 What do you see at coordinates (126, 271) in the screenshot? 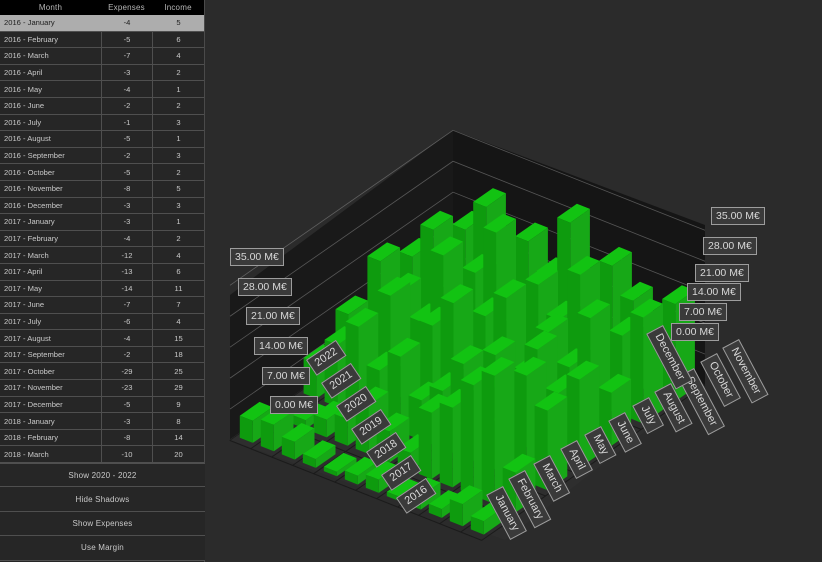
I see `cell-expenses: -13` at bounding box center [126, 271].